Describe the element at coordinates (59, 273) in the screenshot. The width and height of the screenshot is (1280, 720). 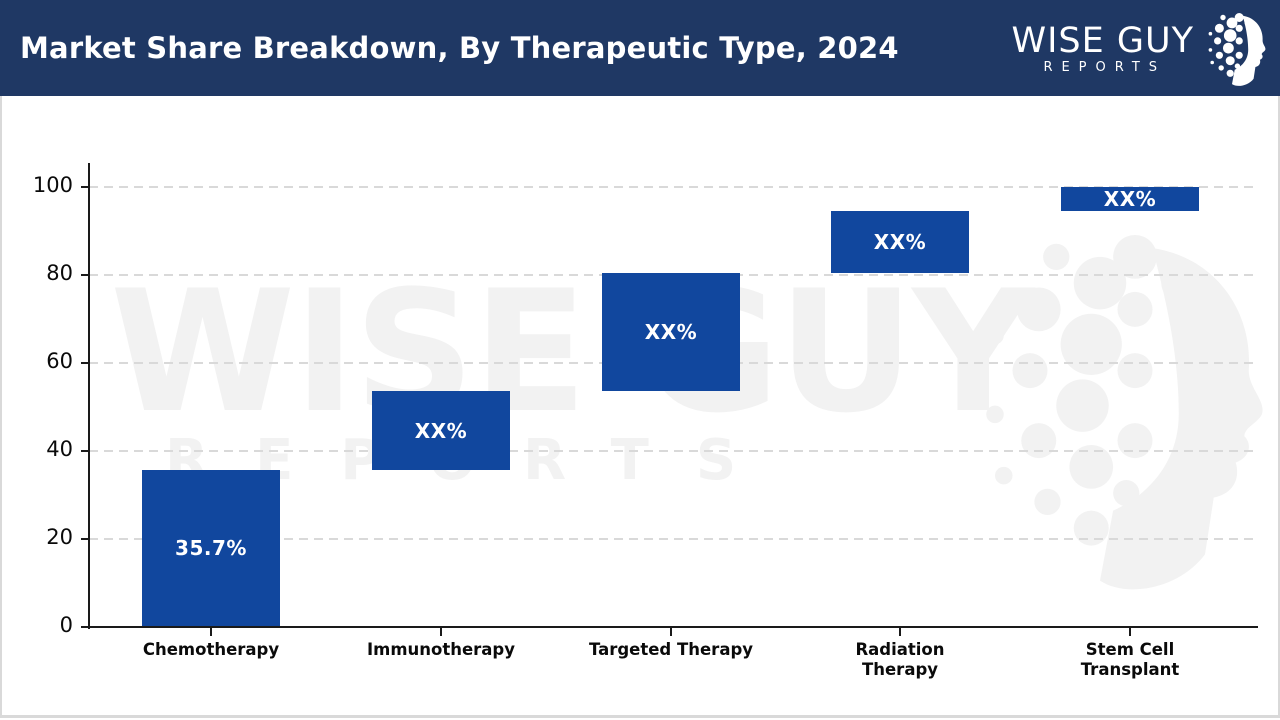
I see `y-tick-label: 80` at that location.